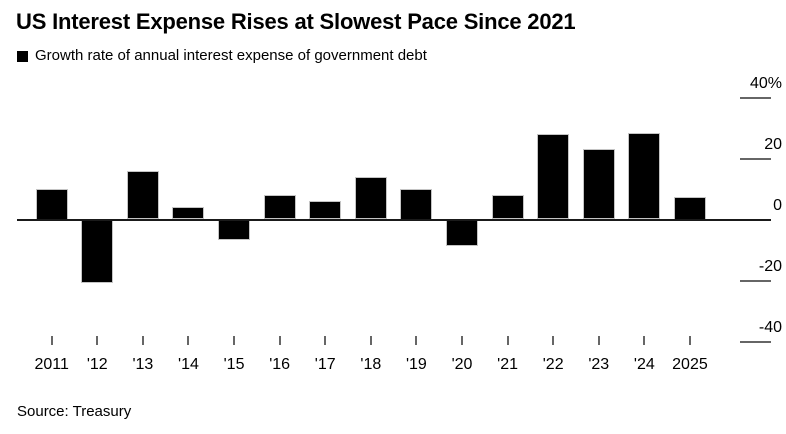 The height and width of the screenshot is (434, 786). I want to click on y-axis-label: 40%, so click(765, 83).